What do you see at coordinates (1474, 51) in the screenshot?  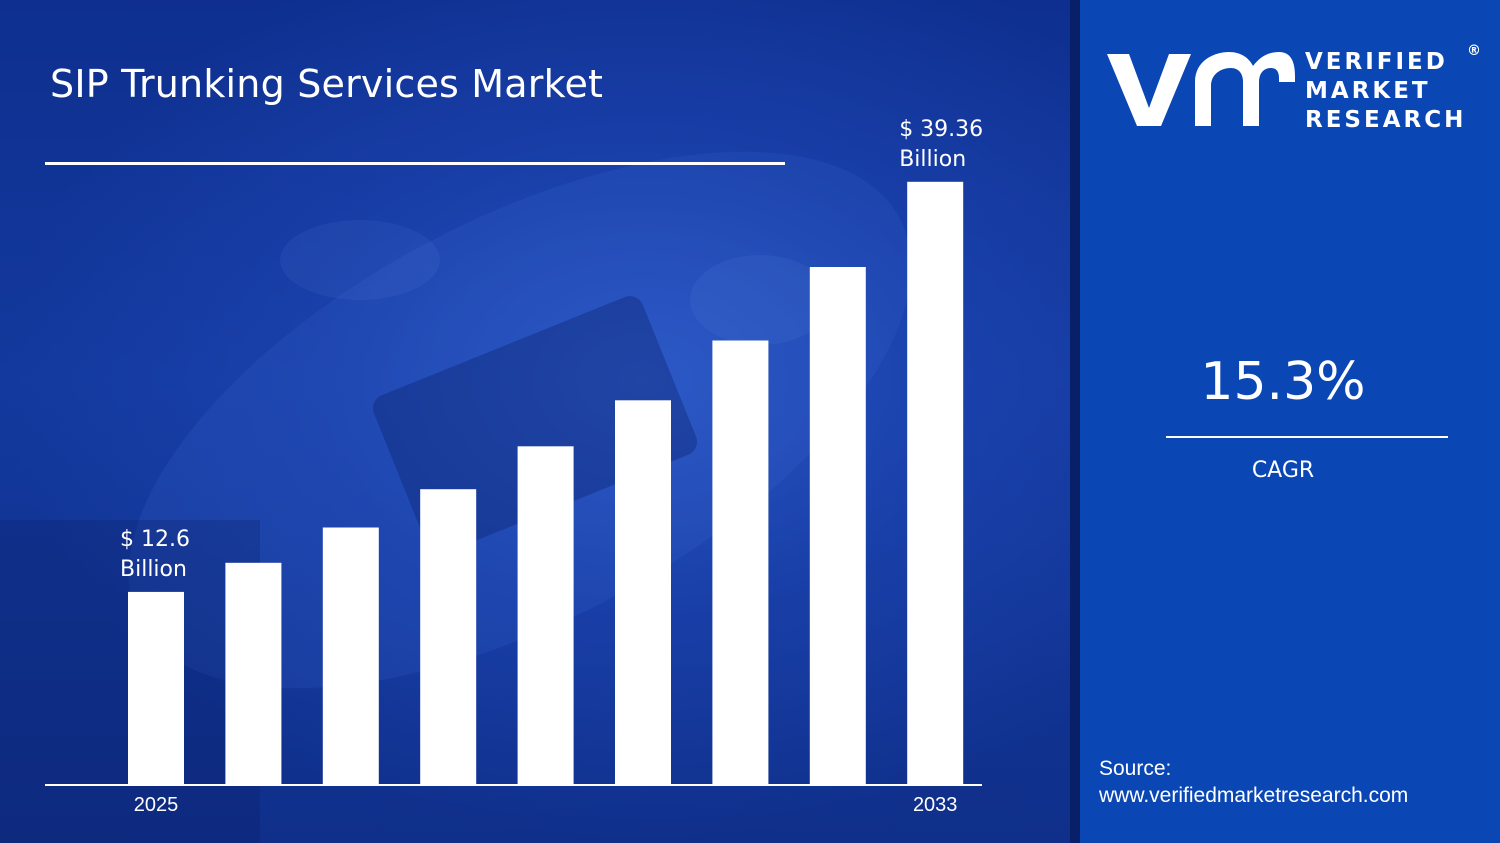 I see `registered-mark: ®` at bounding box center [1474, 51].